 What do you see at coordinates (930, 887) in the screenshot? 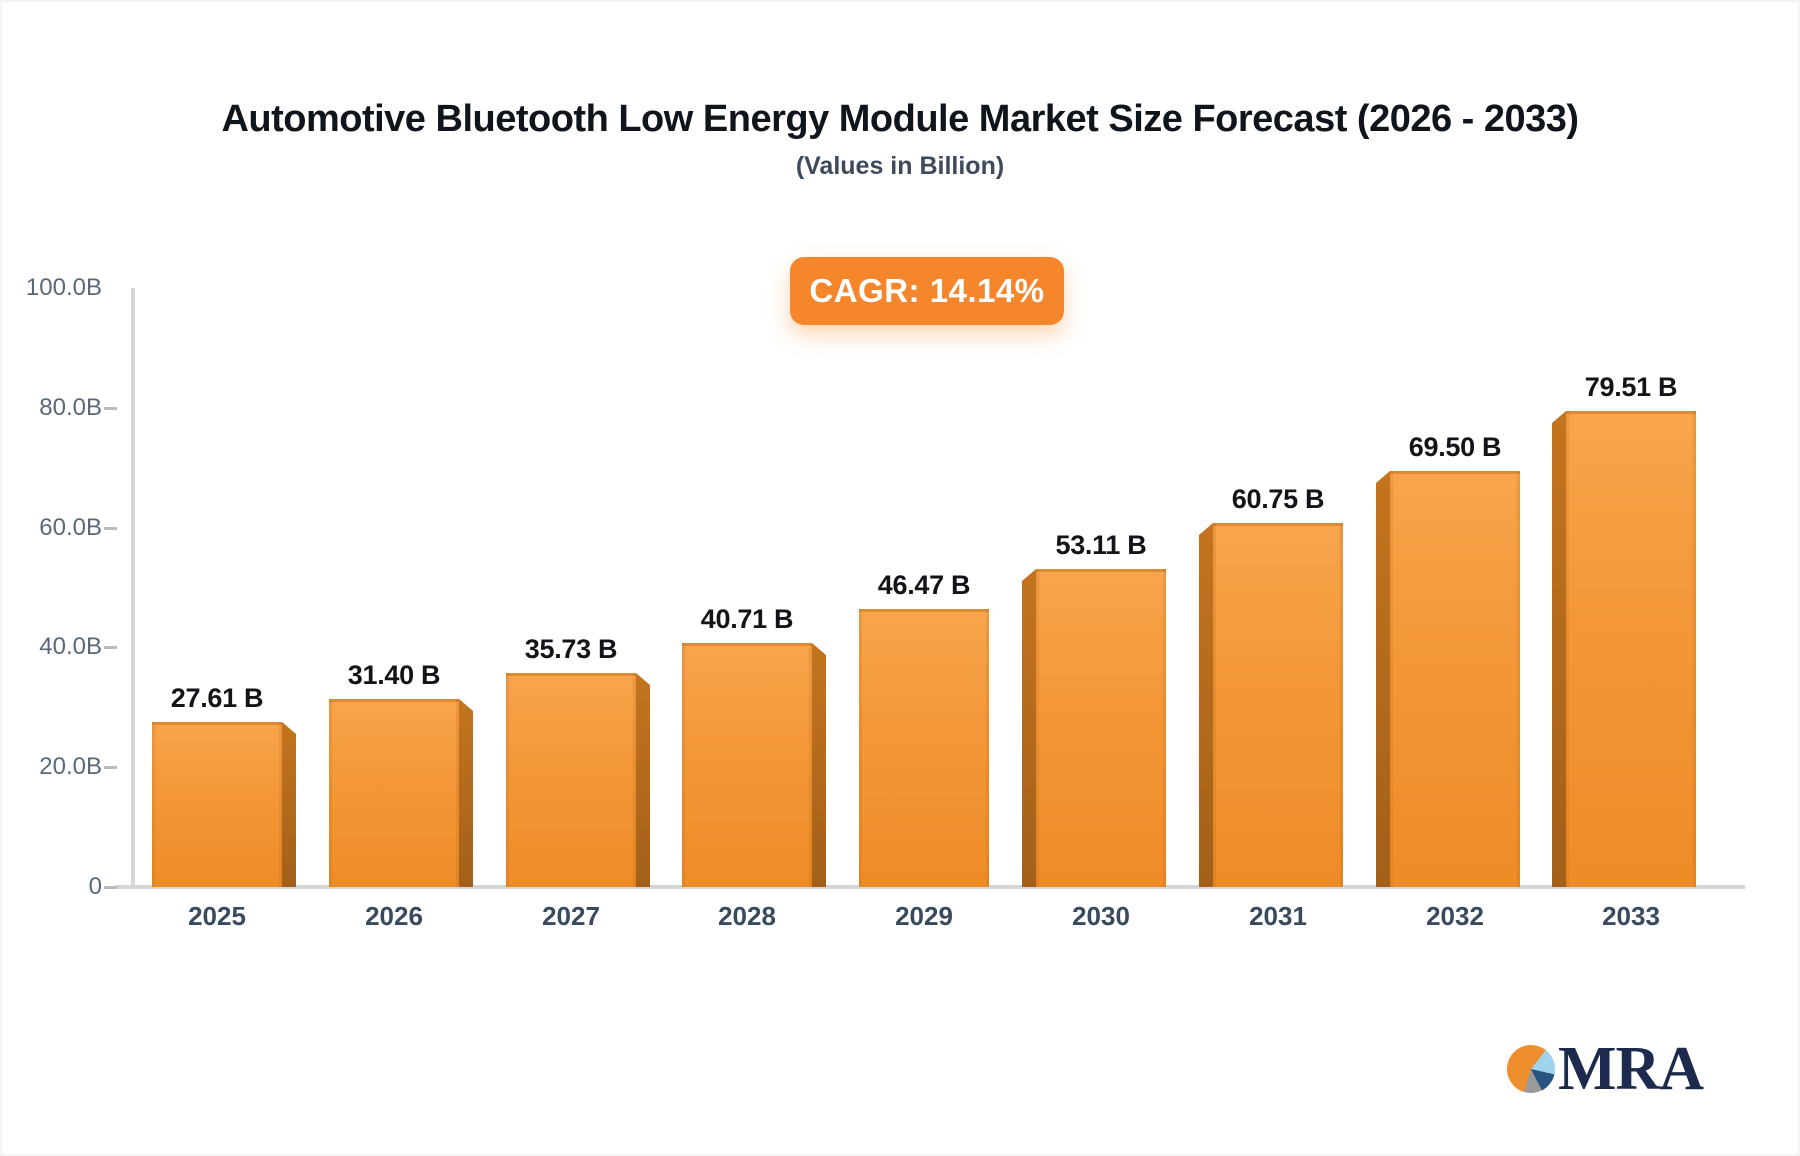
I see `x-axis-line` at bounding box center [930, 887].